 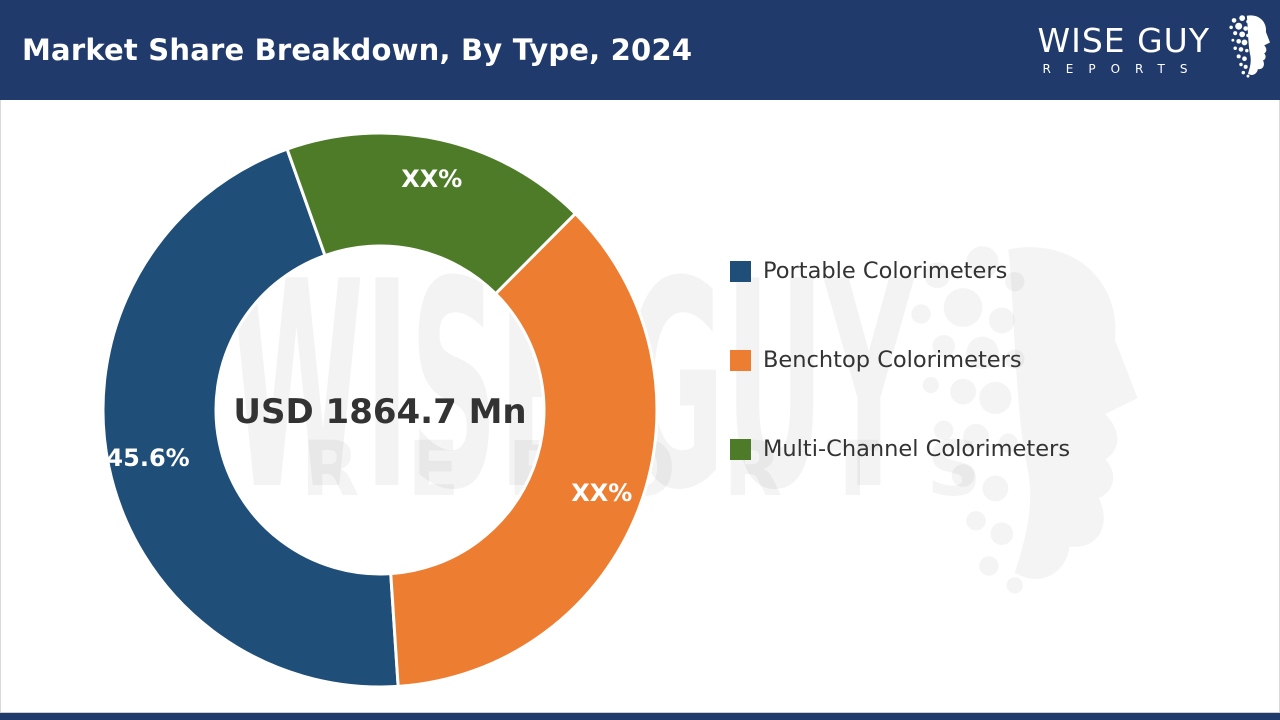 I want to click on wiseguy-logo-text: WISE GUY REPORTS, so click(x=1123, y=50).